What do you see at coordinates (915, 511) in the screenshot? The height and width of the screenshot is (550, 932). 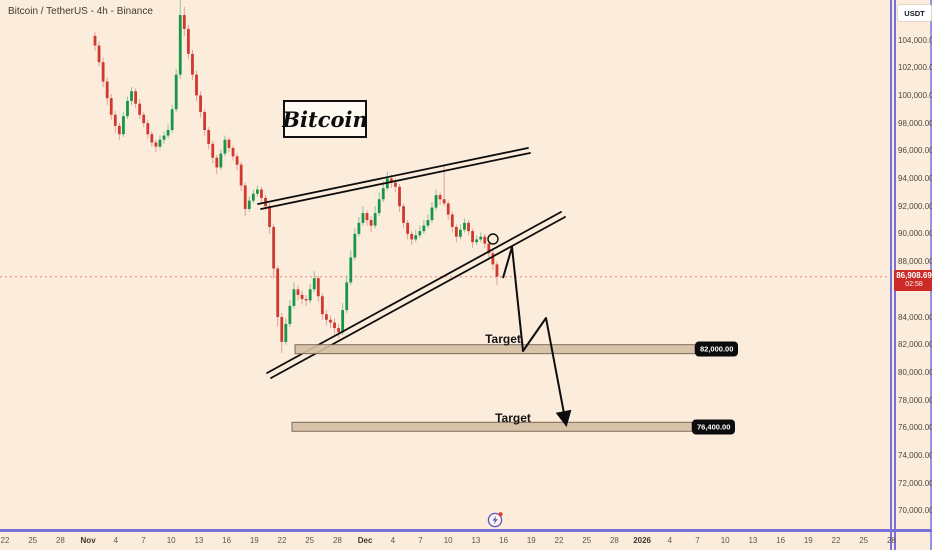 I see `price-axis-tick: 70,000.00` at bounding box center [915, 511].